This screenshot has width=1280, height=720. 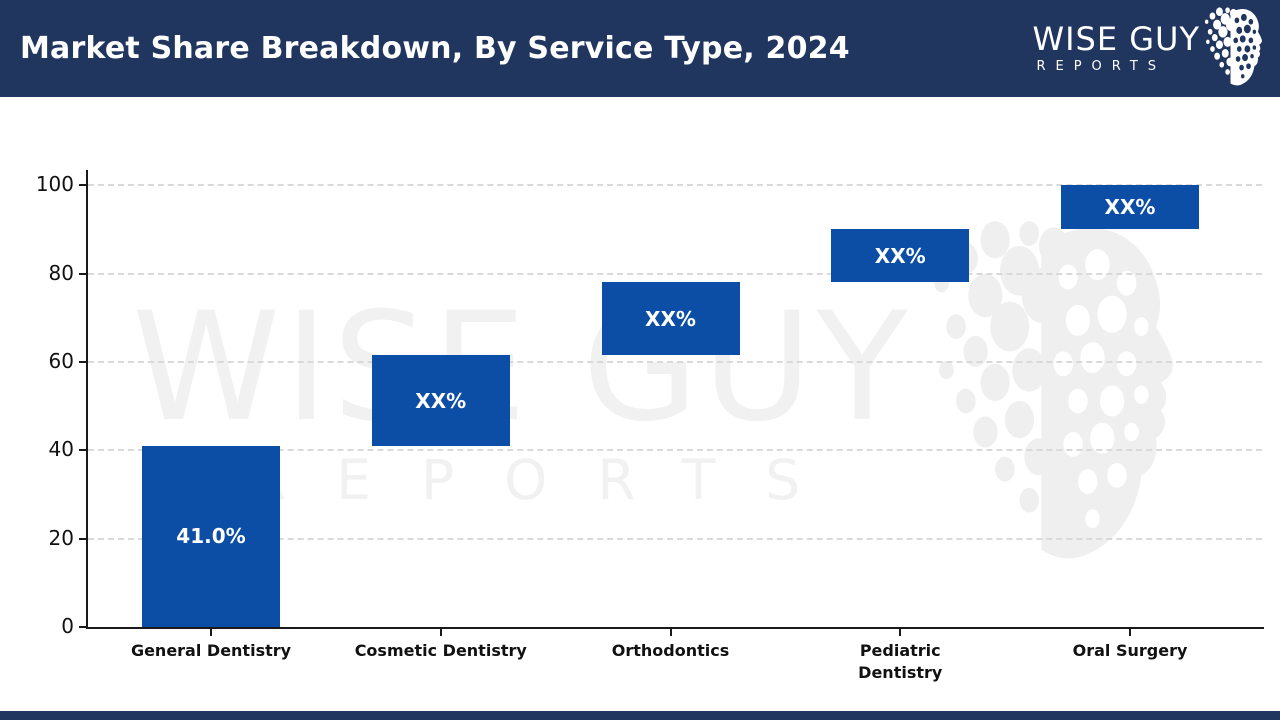 I want to click on bar-value-label: 41.0%, so click(x=211, y=536).